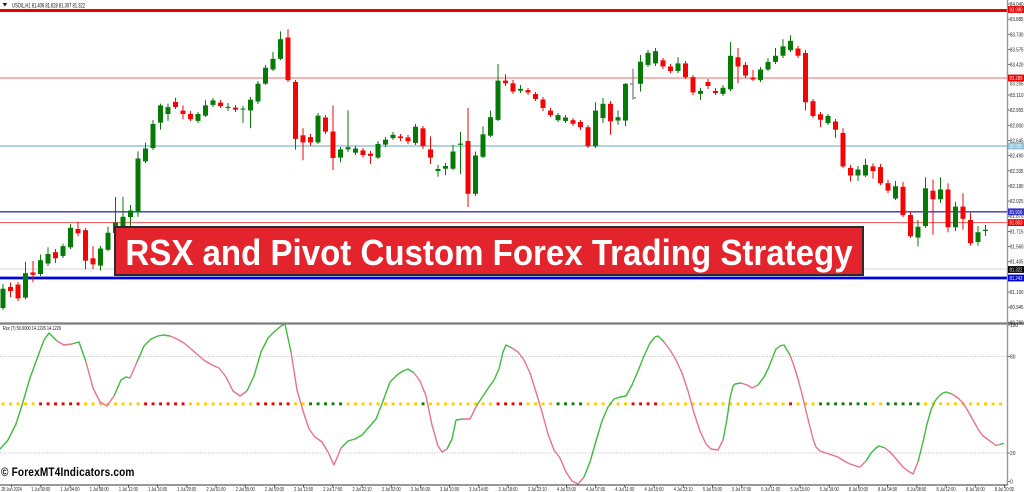 Image resolution: width=1024 pixels, height=492 pixels. I want to click on svg-text: 2 Jul 17:00, so click(332, 489).